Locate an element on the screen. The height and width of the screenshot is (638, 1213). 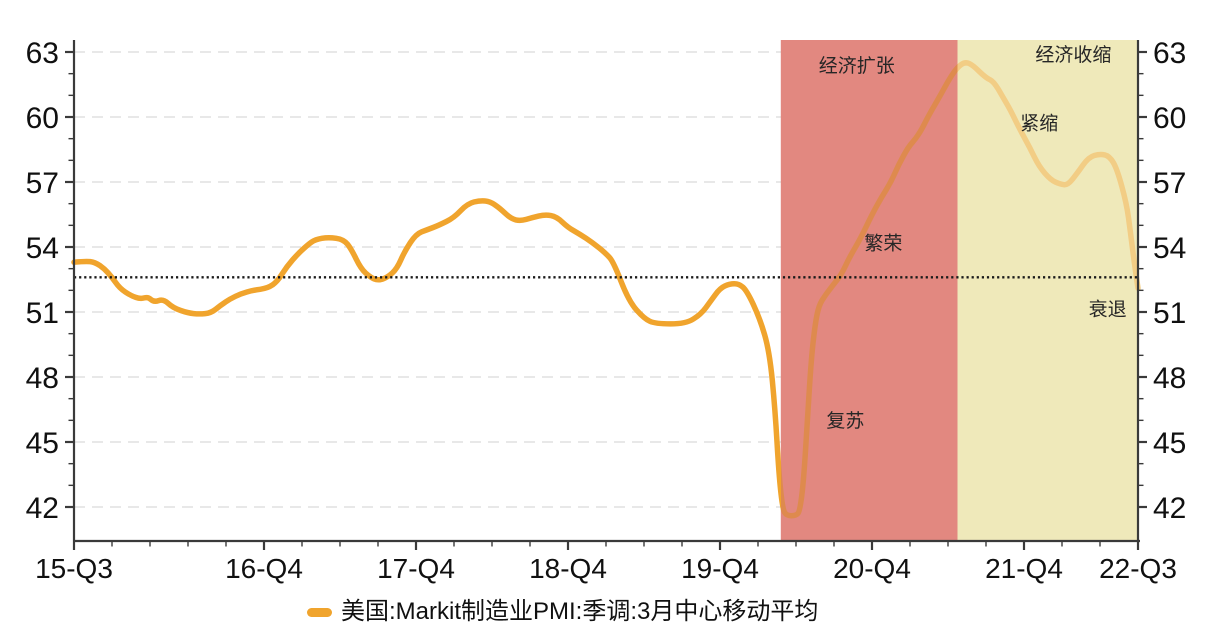
x-axis-tick-label: 16-Q4 is located at coordinates (264, 568).